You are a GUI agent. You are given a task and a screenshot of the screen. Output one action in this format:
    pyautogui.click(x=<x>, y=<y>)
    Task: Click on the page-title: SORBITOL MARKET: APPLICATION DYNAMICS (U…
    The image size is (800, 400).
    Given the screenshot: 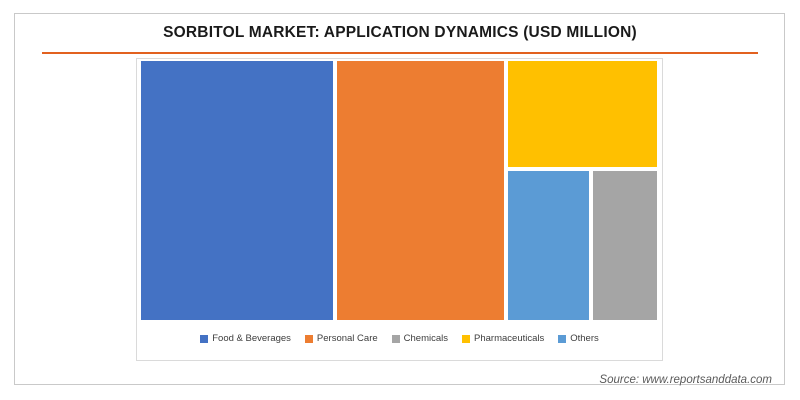 What is the action you would take?
    pyautogui.click(x=400, y=32)
    